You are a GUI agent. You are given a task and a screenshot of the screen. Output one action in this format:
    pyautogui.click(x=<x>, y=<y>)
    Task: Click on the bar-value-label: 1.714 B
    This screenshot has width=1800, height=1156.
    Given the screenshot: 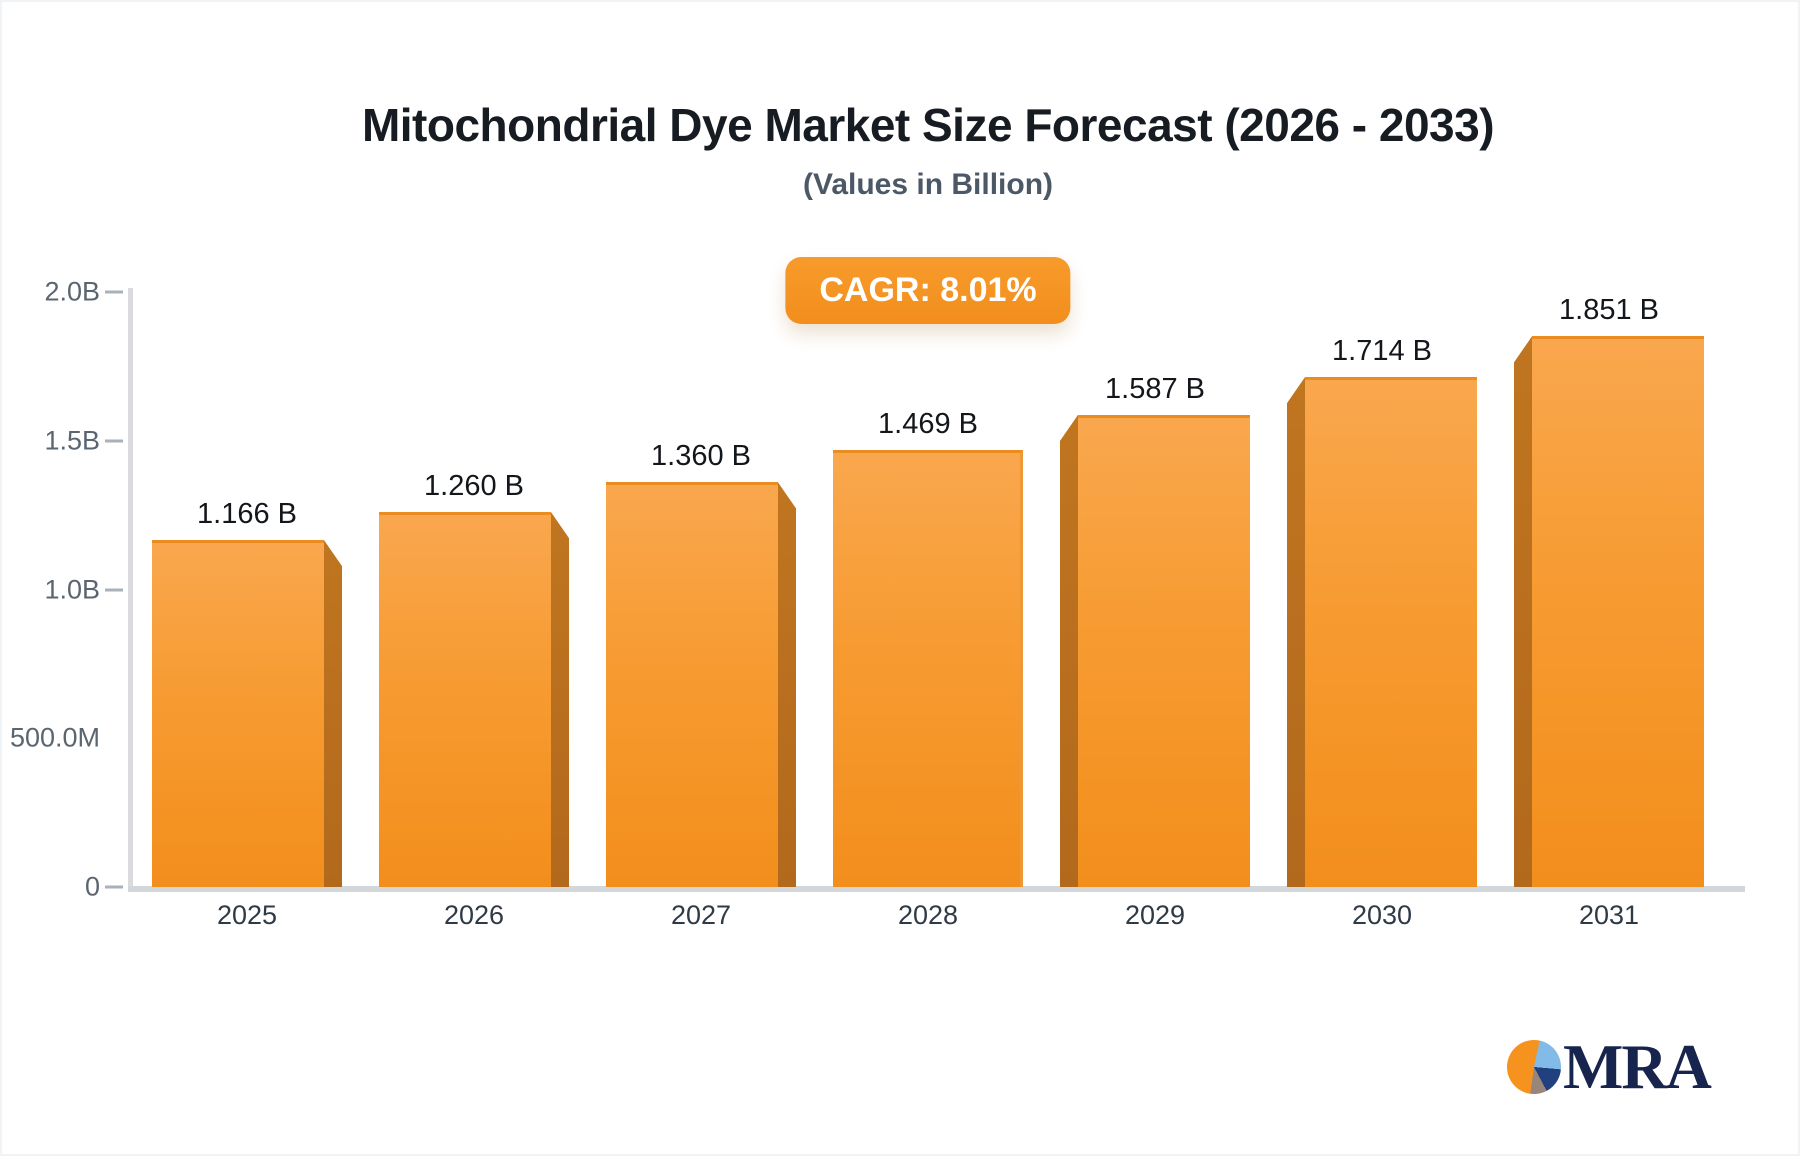 What is the action you would take?
    pyautogui.click(x=1382, y=351)
    